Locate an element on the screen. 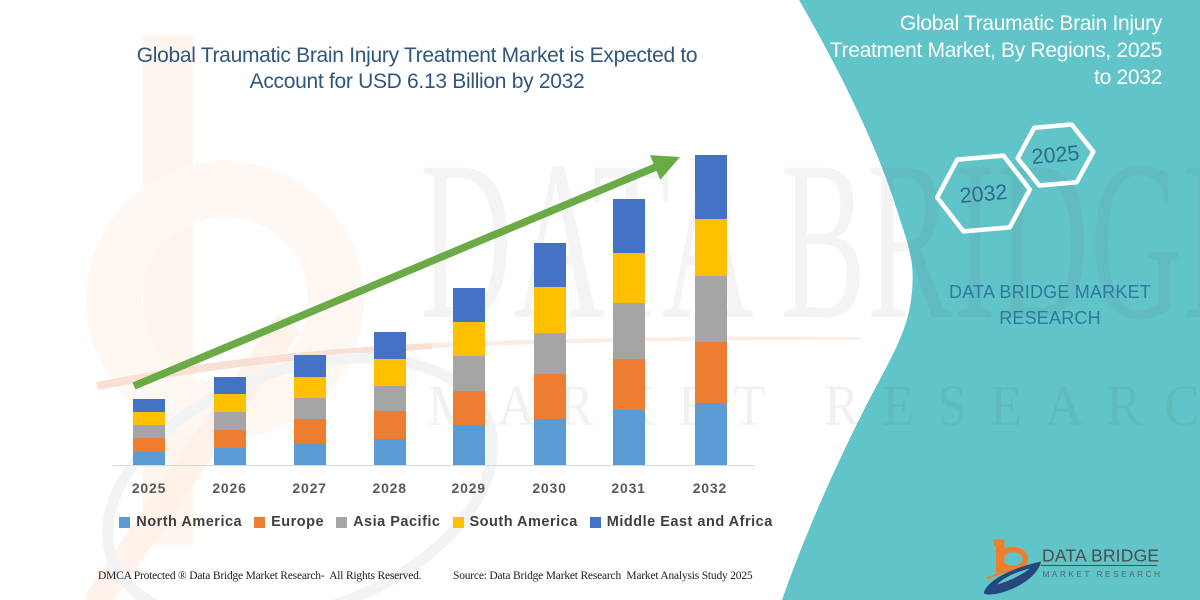 This screenshot has width=1200, height=600. svg-text: DATA BRIDGE is located at coordinates (1100, 556).